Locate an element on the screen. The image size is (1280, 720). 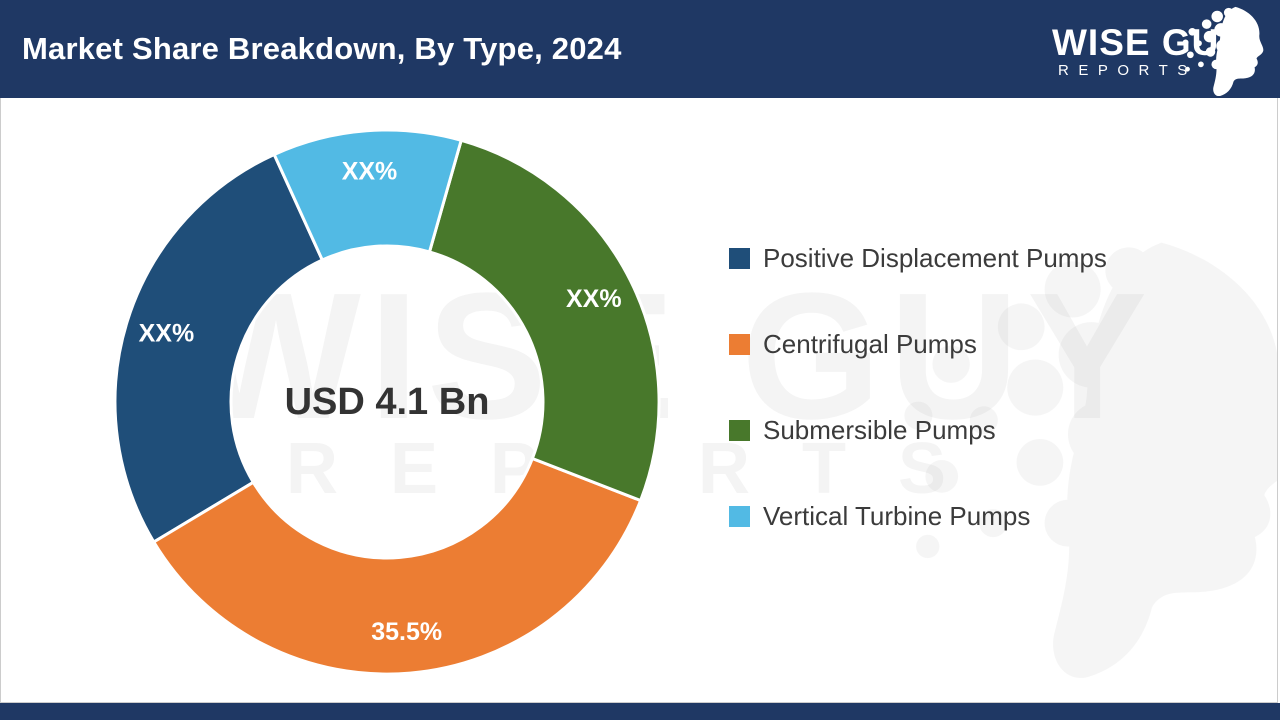
legend-item: Centrifugal Pumps is located at coordinates (918, 343).